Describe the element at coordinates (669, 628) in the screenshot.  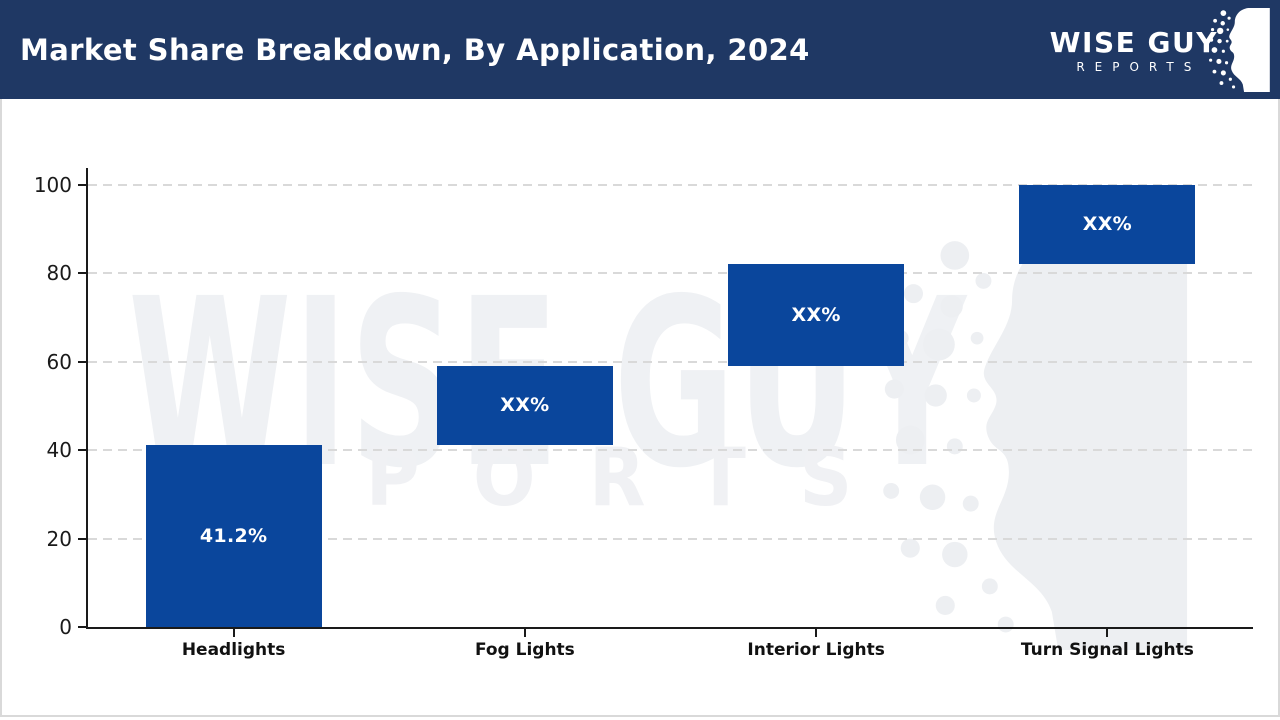
I see `x-axis-line` at that location.